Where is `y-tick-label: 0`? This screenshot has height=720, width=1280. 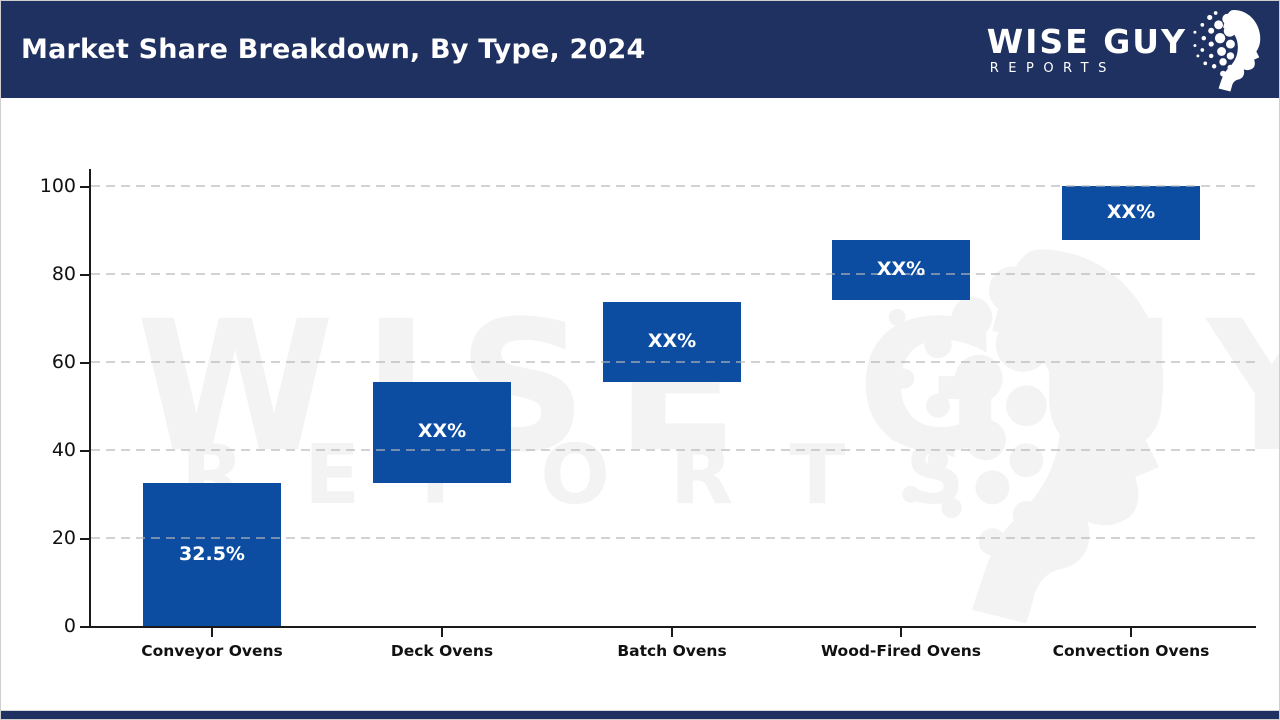
y-tick-label: 0 is located at coordinates (69, 626).